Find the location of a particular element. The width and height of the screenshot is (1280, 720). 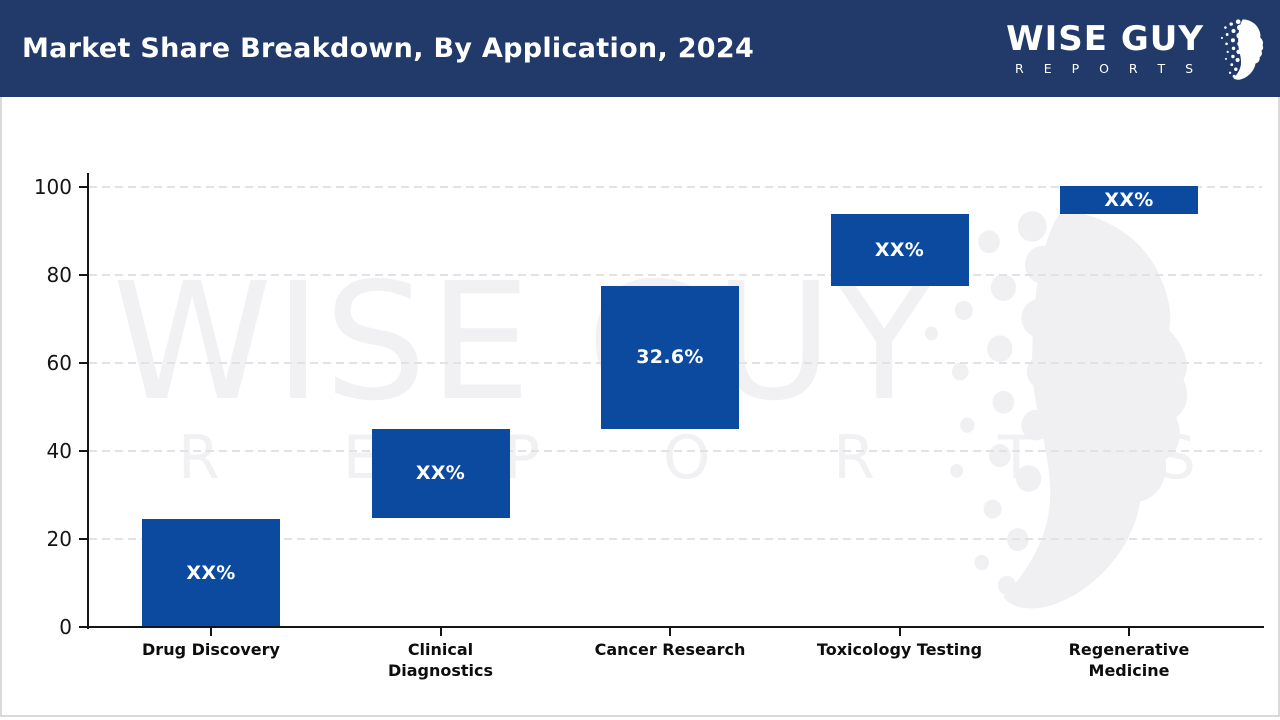

x-tick-label-line: Cancer Research is located at coordinates (670, 649).